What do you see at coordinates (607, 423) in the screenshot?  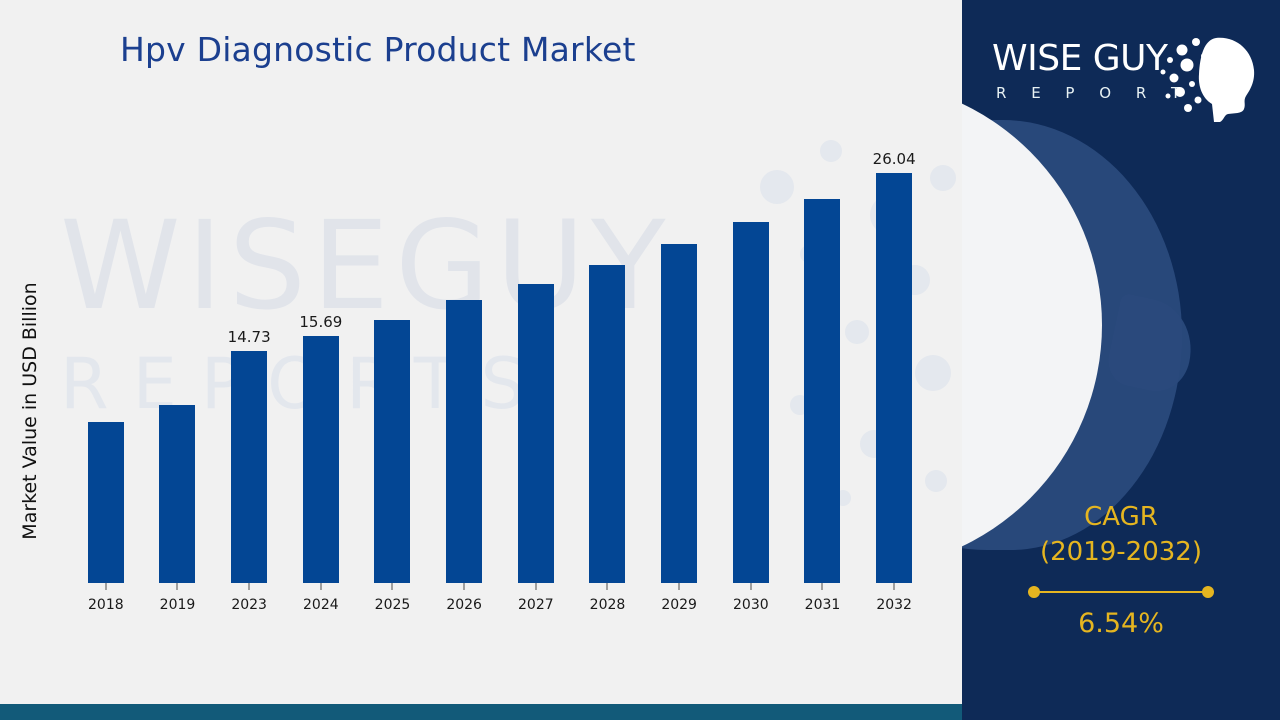 I see `bar-2028` at bounding box center [607, 423].